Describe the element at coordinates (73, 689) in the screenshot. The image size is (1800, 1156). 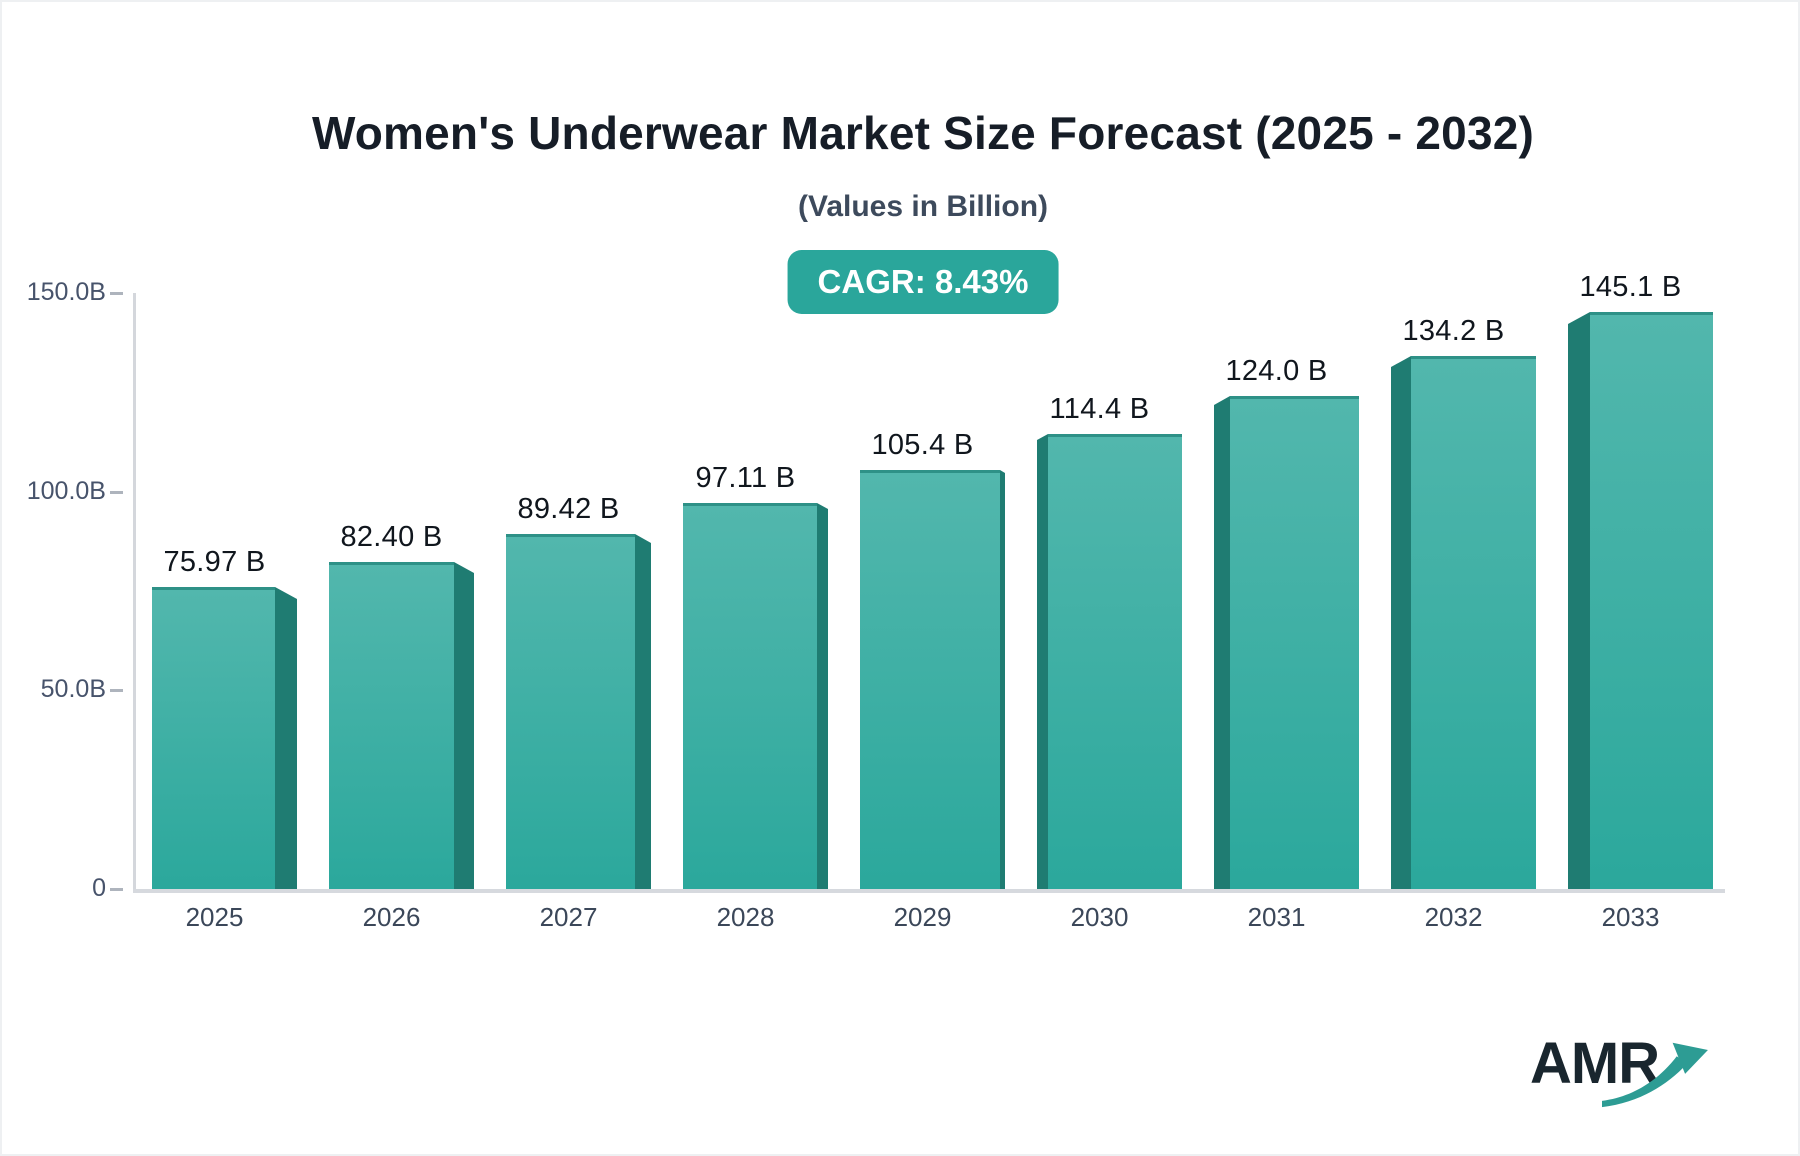
I see `y-tick-label: 50.0B` at that location.